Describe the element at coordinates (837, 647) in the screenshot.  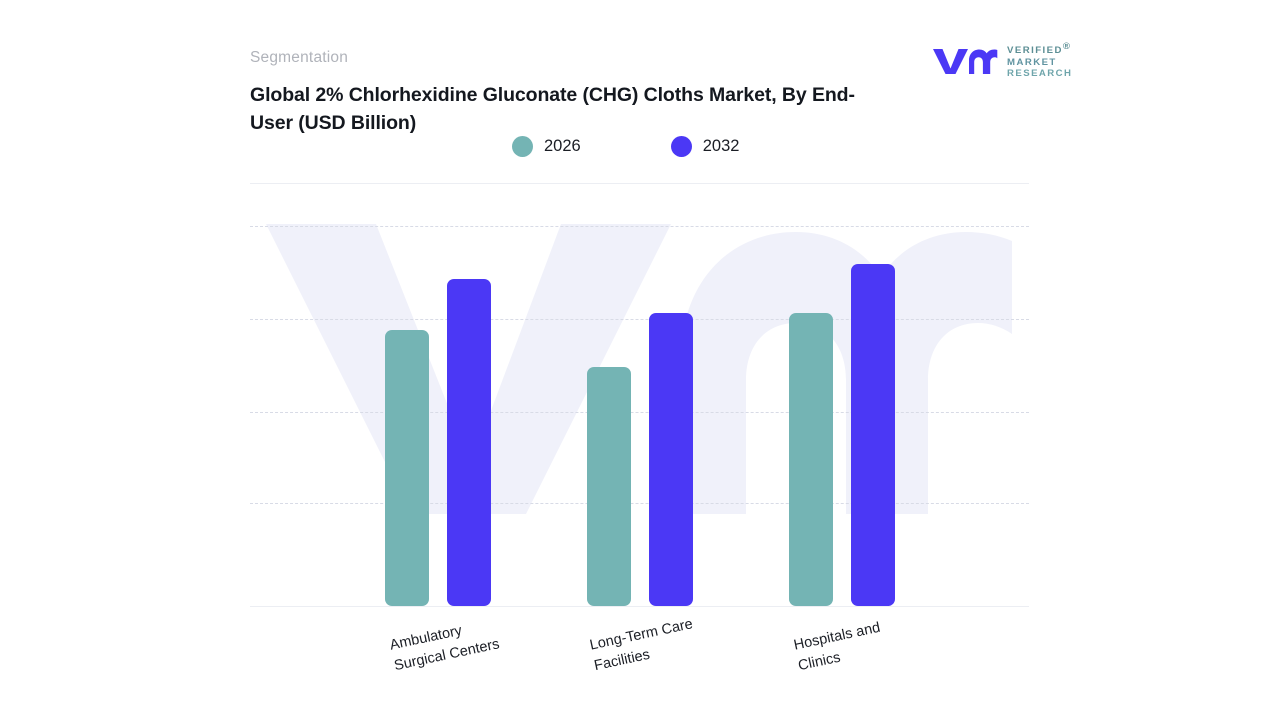
I see `x-axis-label-hospitals-and-clinics: Hospitals and Clinics` at that location.